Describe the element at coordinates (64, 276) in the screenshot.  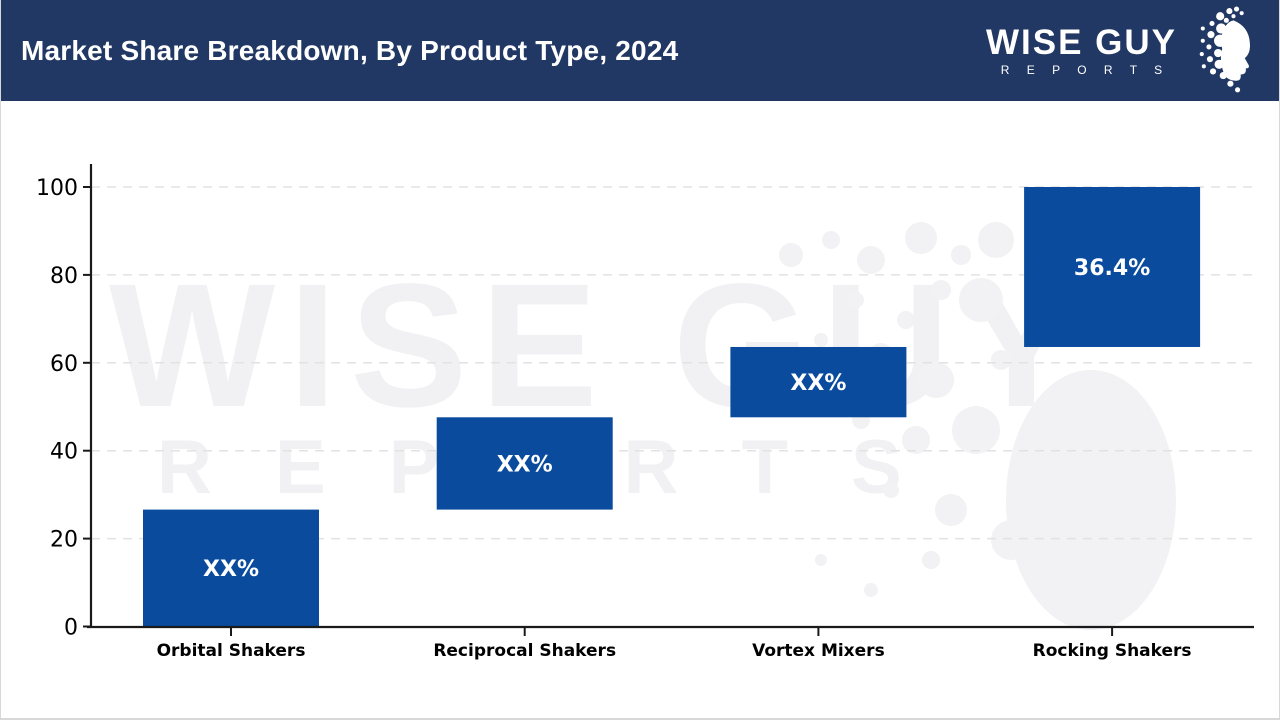
I see `y-tick-label: 80` at that location.